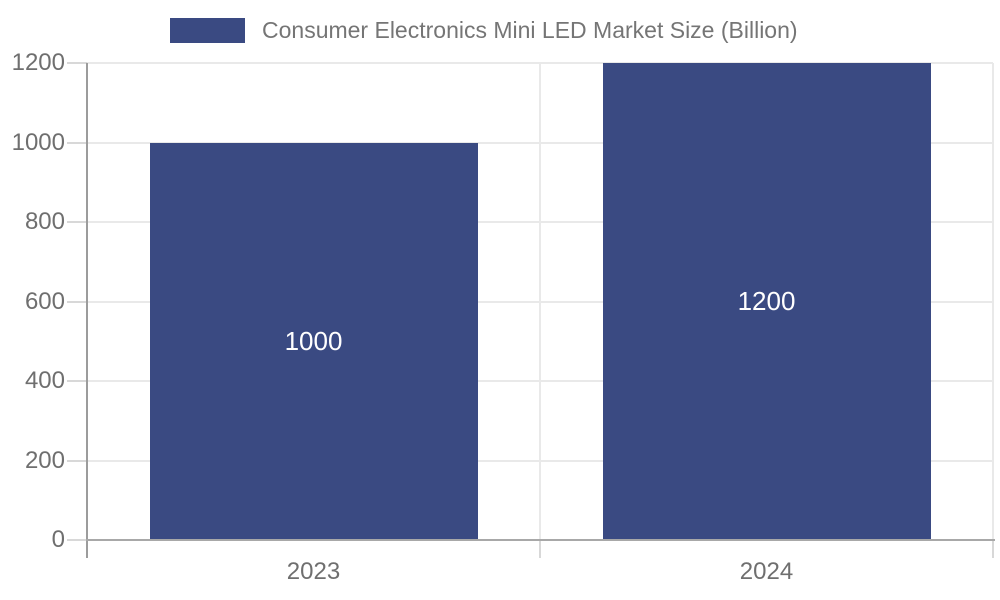 Image resolution: width=1000 pixels, height=600 pixels. What do you see at coordinates (766, 571) in the screenshot?
I see `x-tick-label: 2024` at bounding box center [766, 571].